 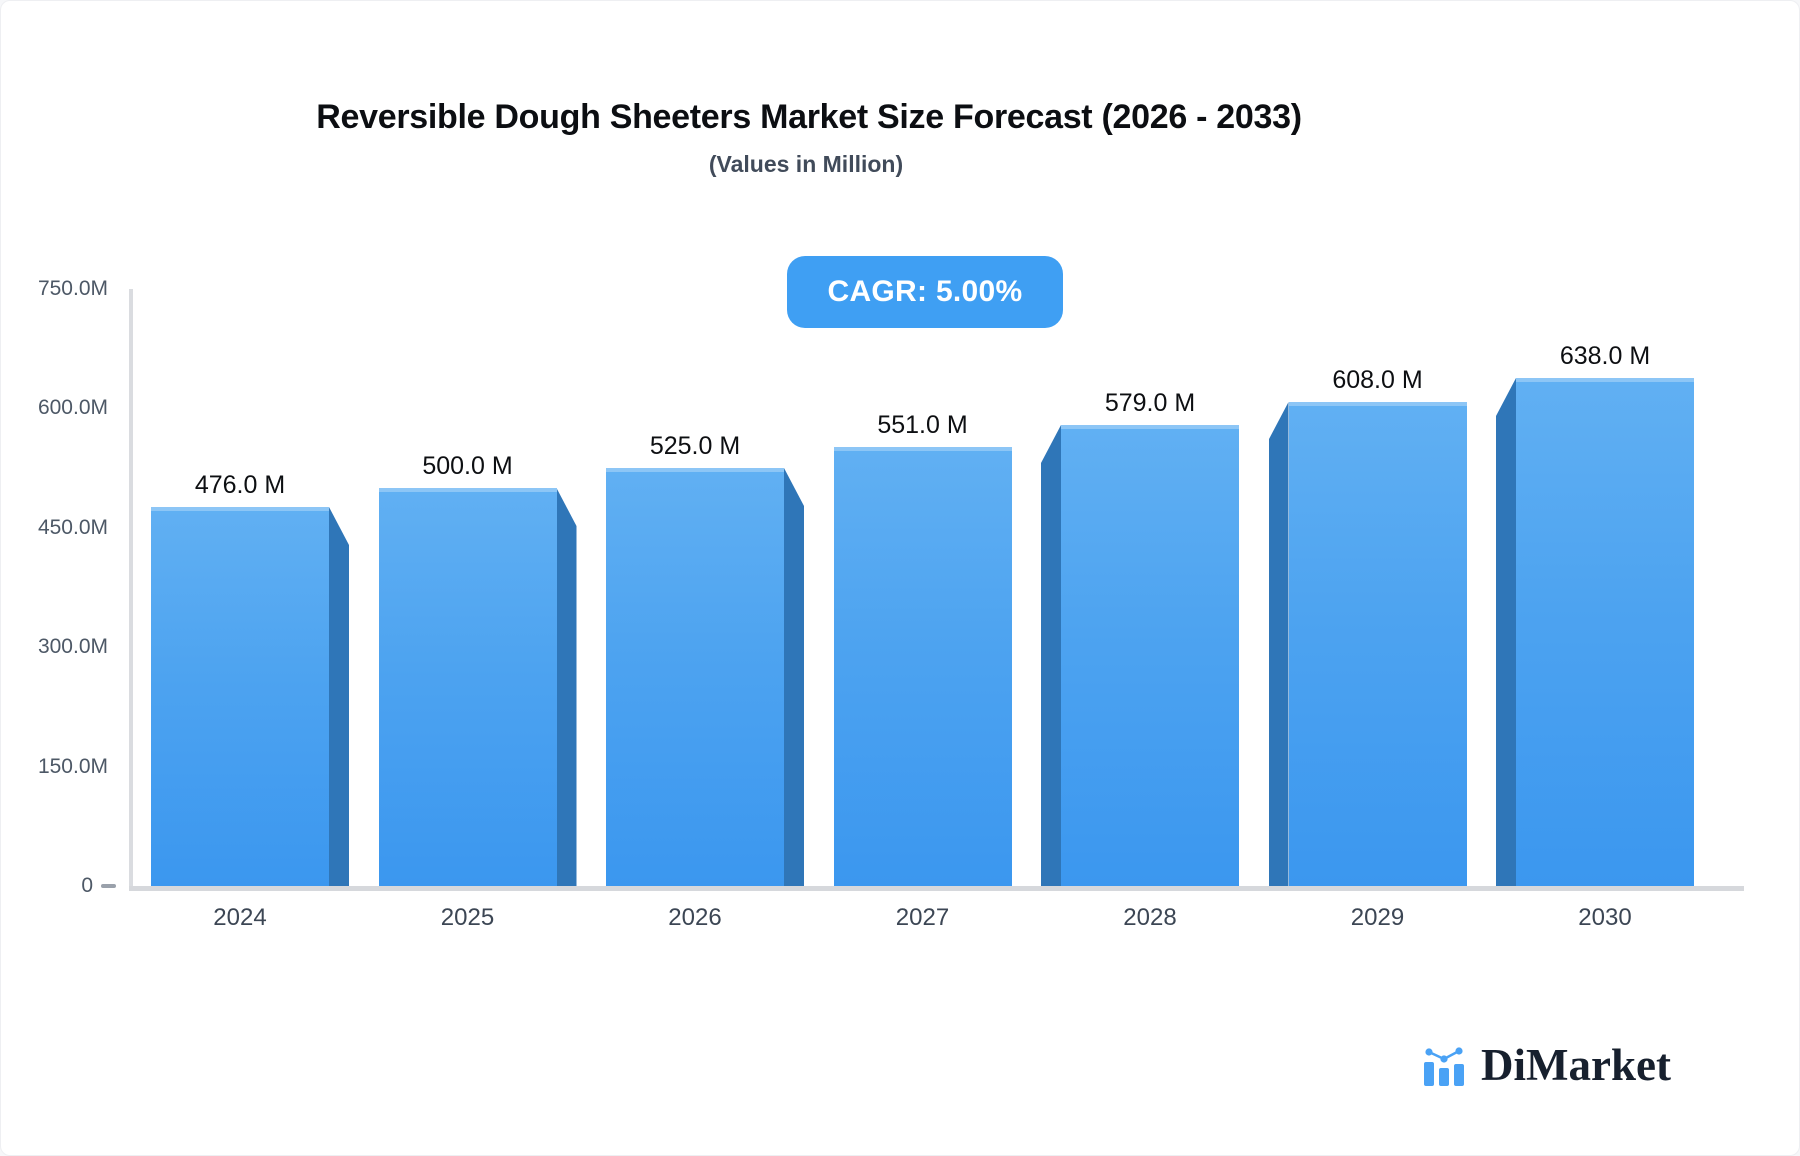 What do you see at coordinates (72, 408) in the screenshot?
I see `y-axis-tick-label: 600.0M` at bounding box center [72, 408].